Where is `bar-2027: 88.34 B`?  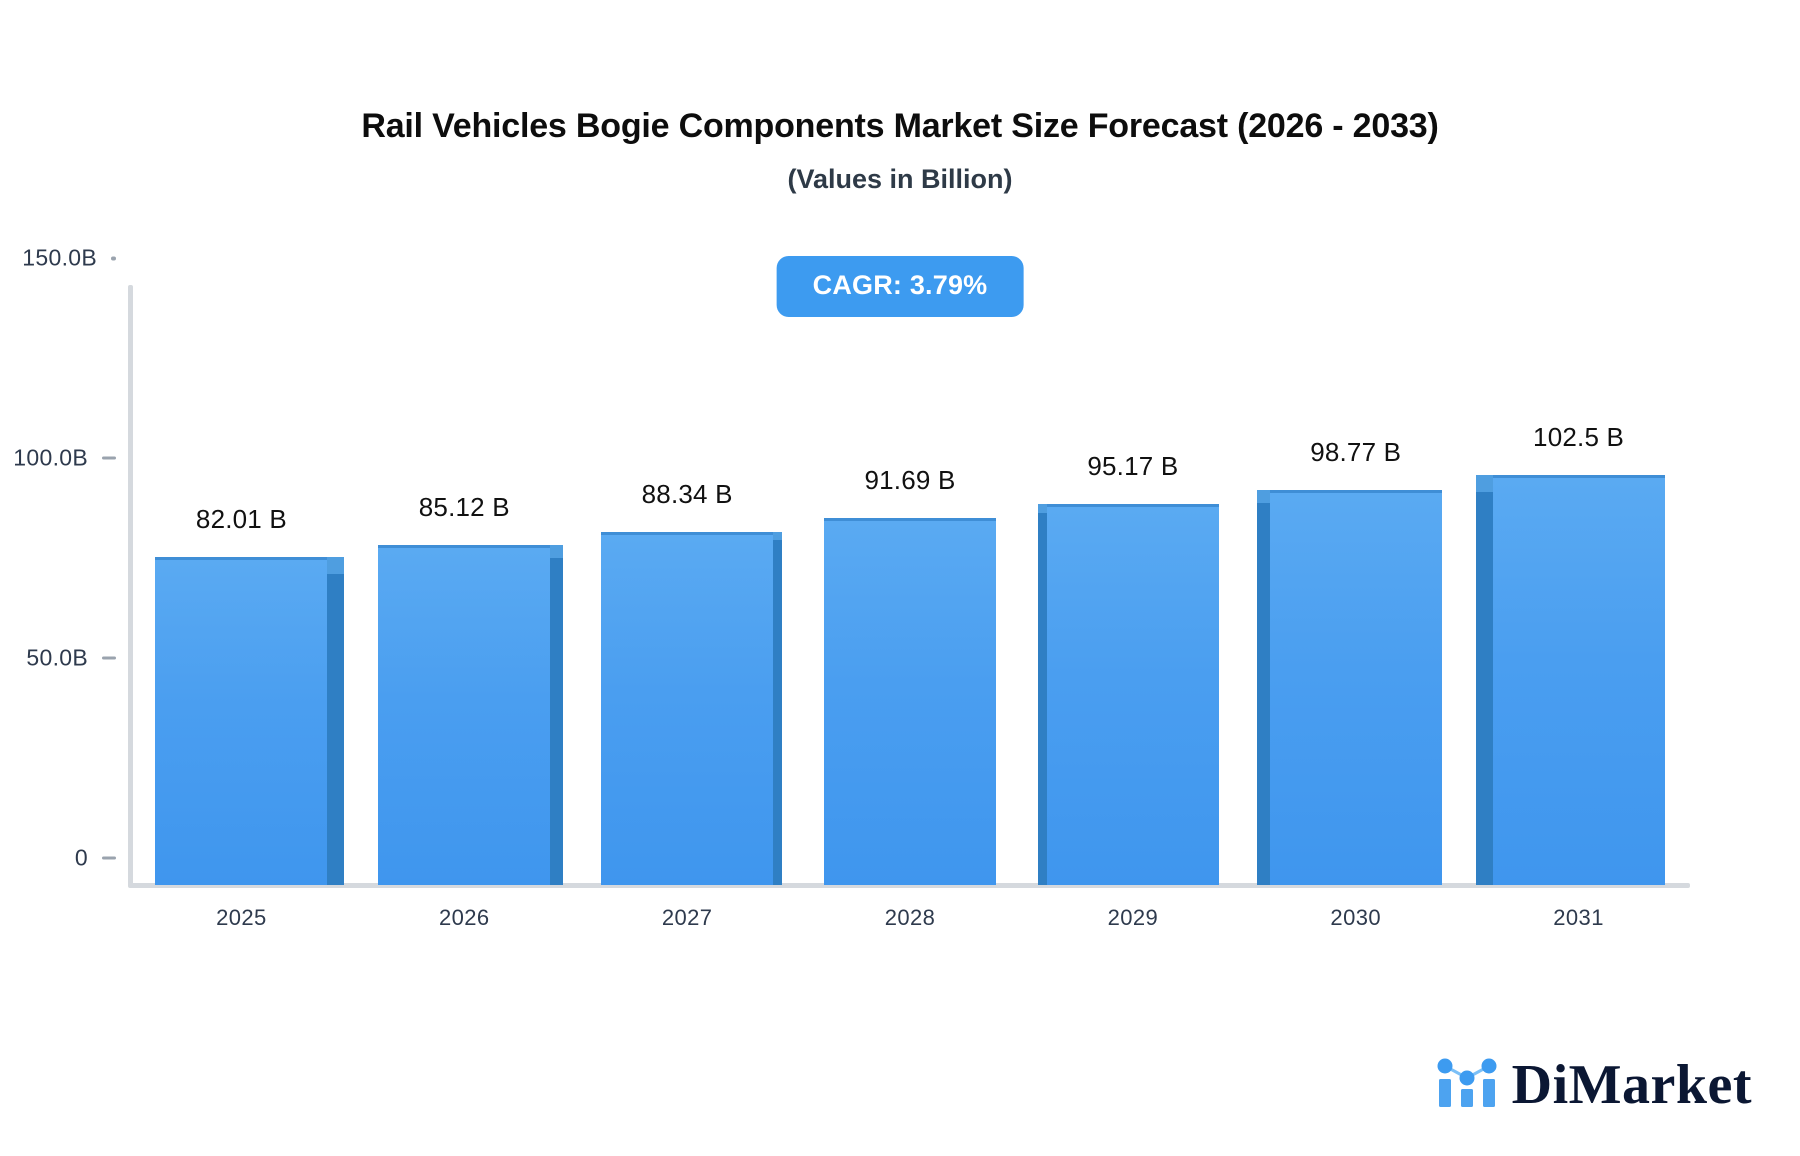 bar-2027: 88.34 B is located at coordinates (691, 682).